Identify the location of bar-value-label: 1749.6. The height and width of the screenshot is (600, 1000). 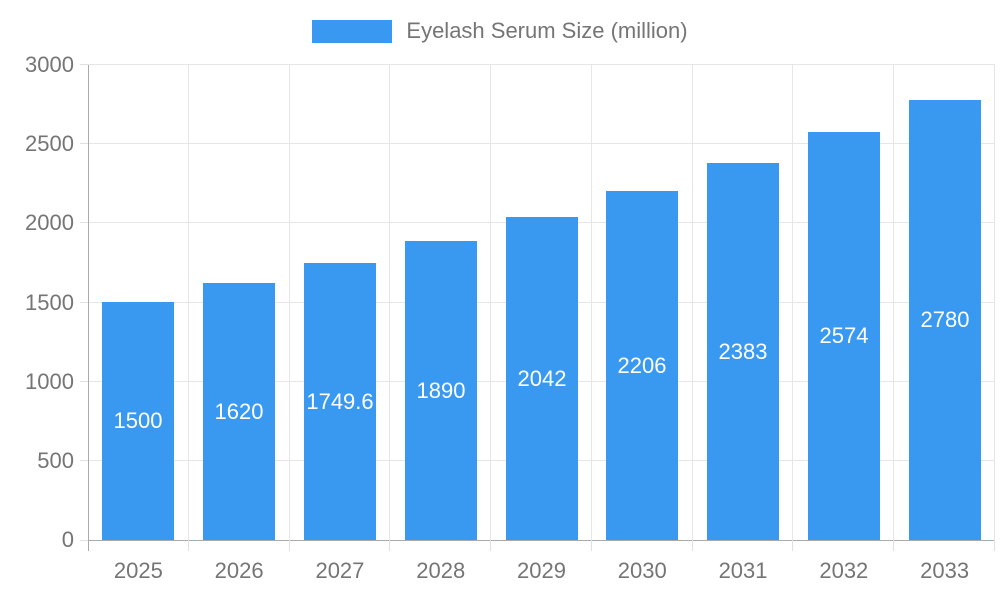
(340, 401).